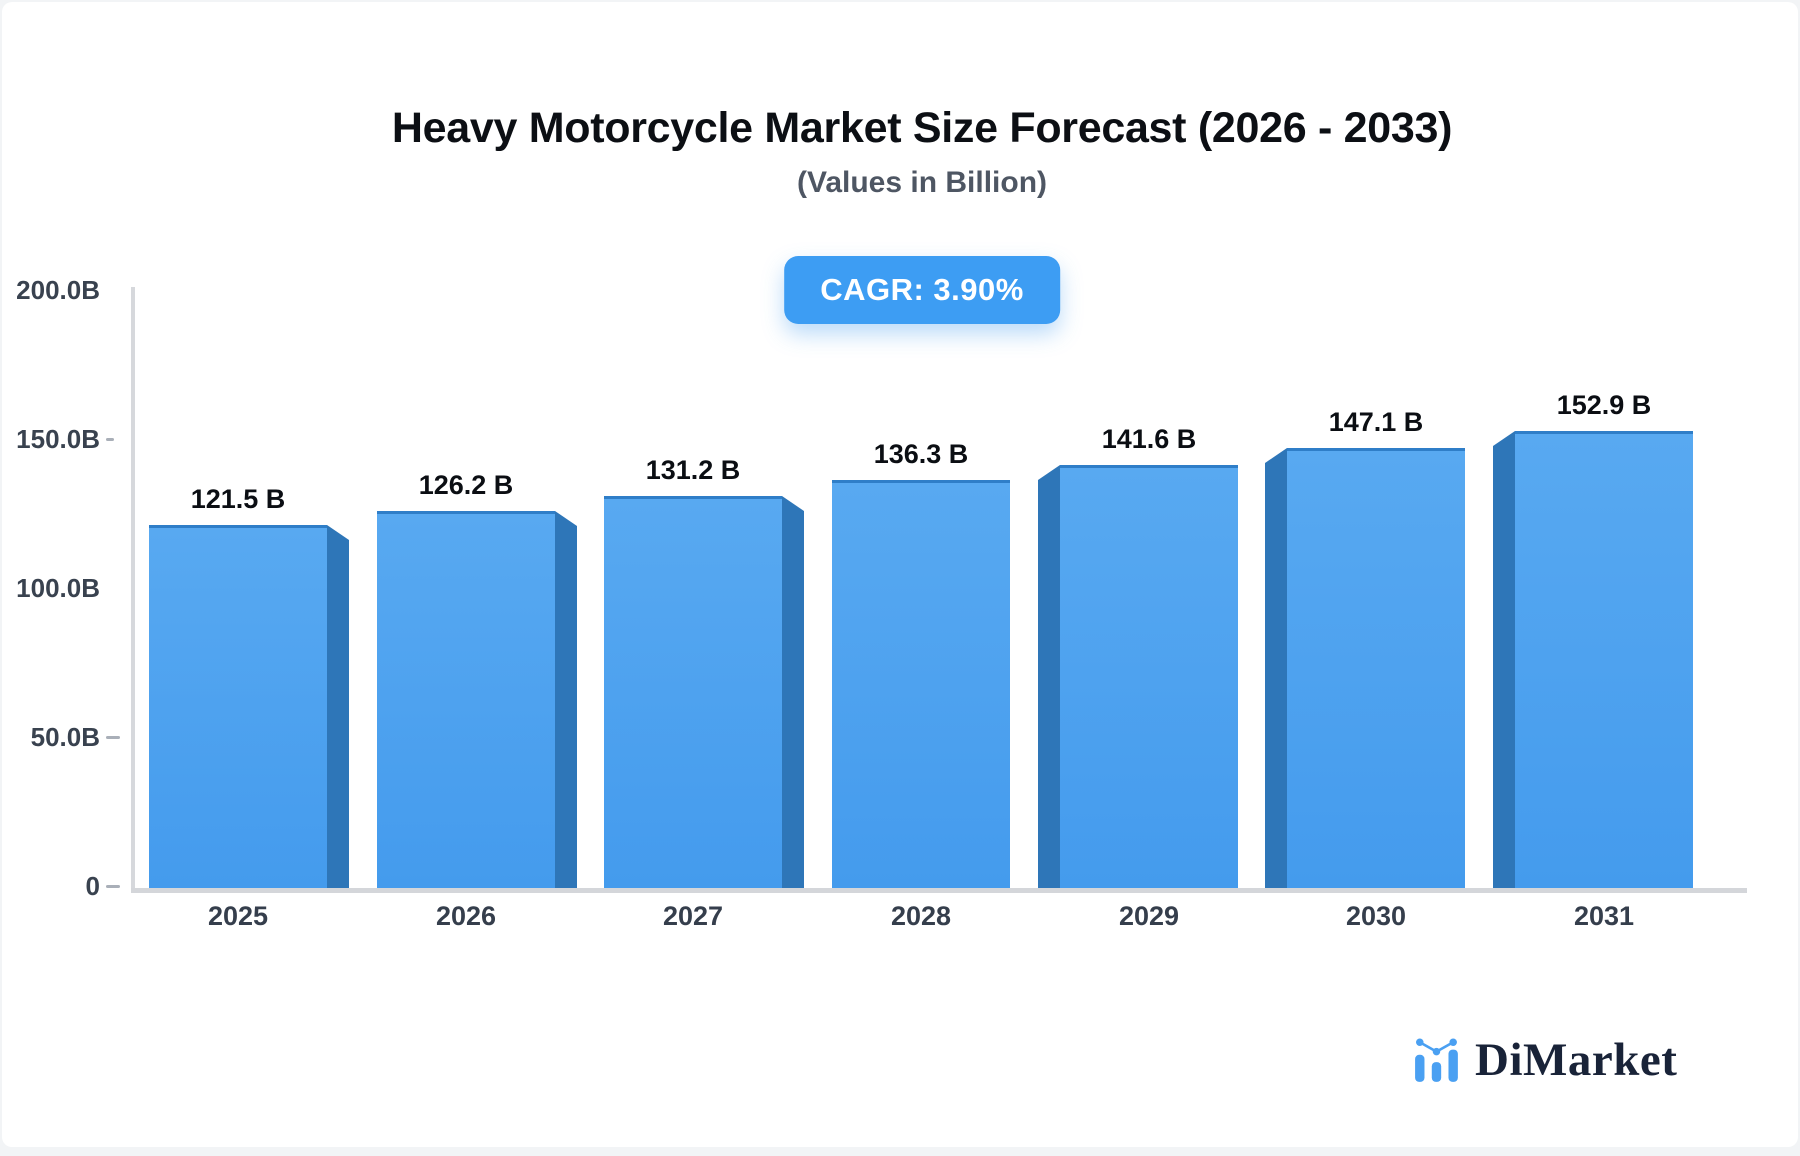 This screenshot has height=1156, width=1800. What do you see at coordinates (466, 916) in the screenshot?
I see `x-axis-label: 2026` at bounding box center [466, 916].